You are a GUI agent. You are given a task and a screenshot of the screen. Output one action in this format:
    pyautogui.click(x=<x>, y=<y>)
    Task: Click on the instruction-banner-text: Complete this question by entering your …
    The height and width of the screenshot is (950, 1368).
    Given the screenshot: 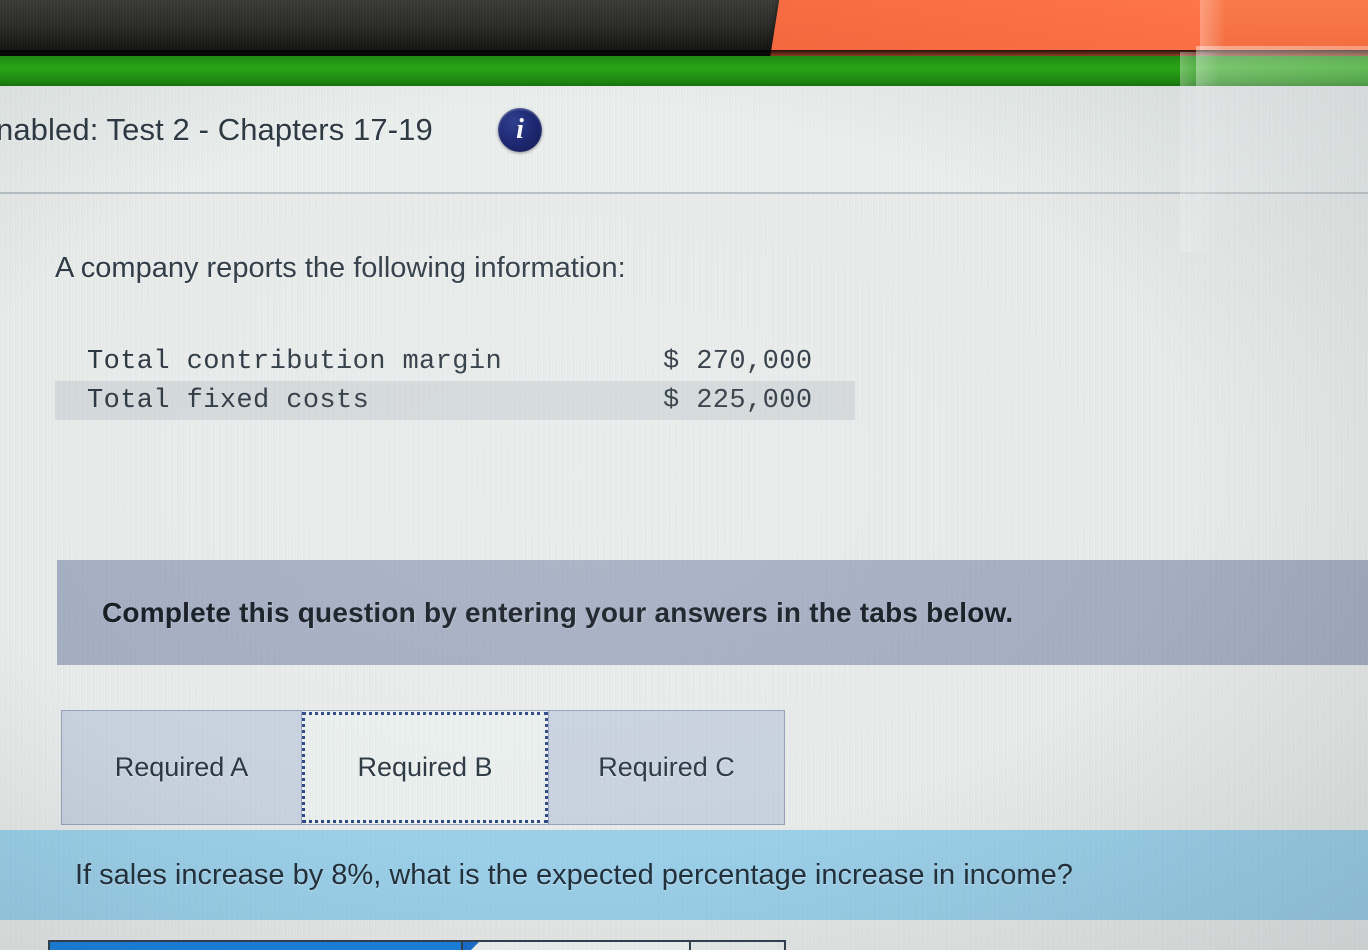 What is the action you would take?
    pyautogui.click(x=558, y=612)
    